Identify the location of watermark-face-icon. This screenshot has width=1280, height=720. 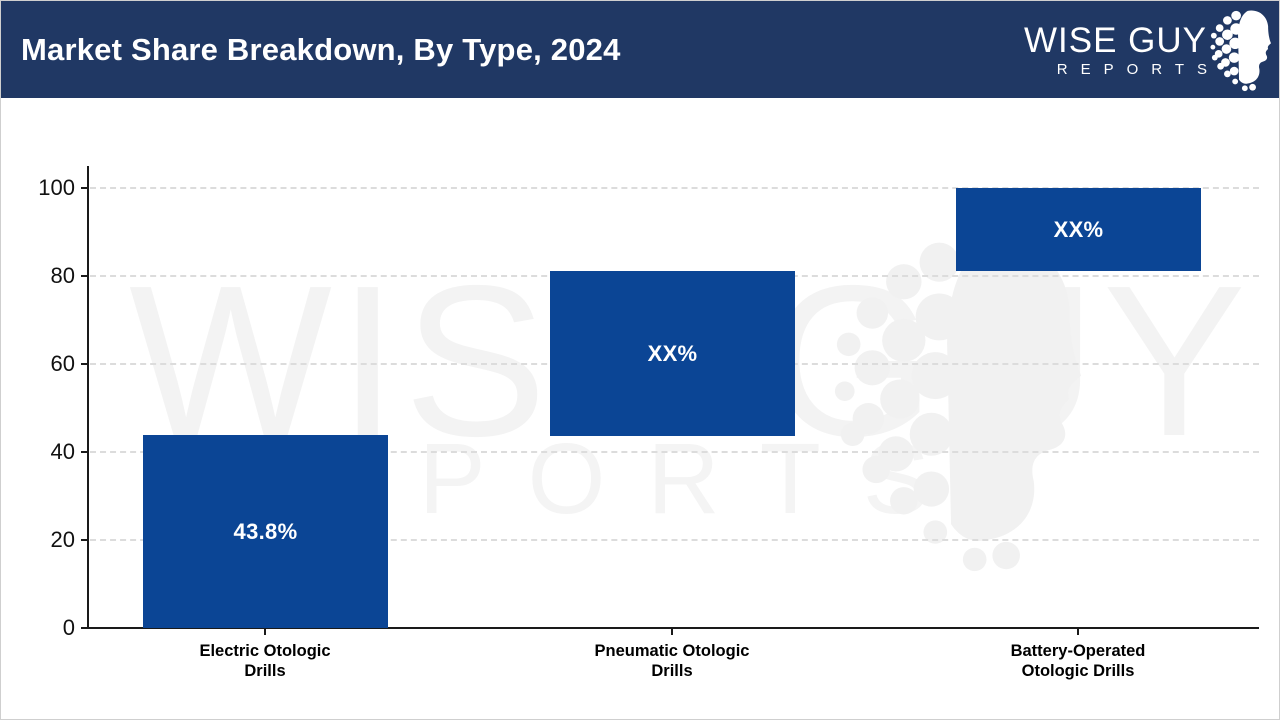
(957, 406).